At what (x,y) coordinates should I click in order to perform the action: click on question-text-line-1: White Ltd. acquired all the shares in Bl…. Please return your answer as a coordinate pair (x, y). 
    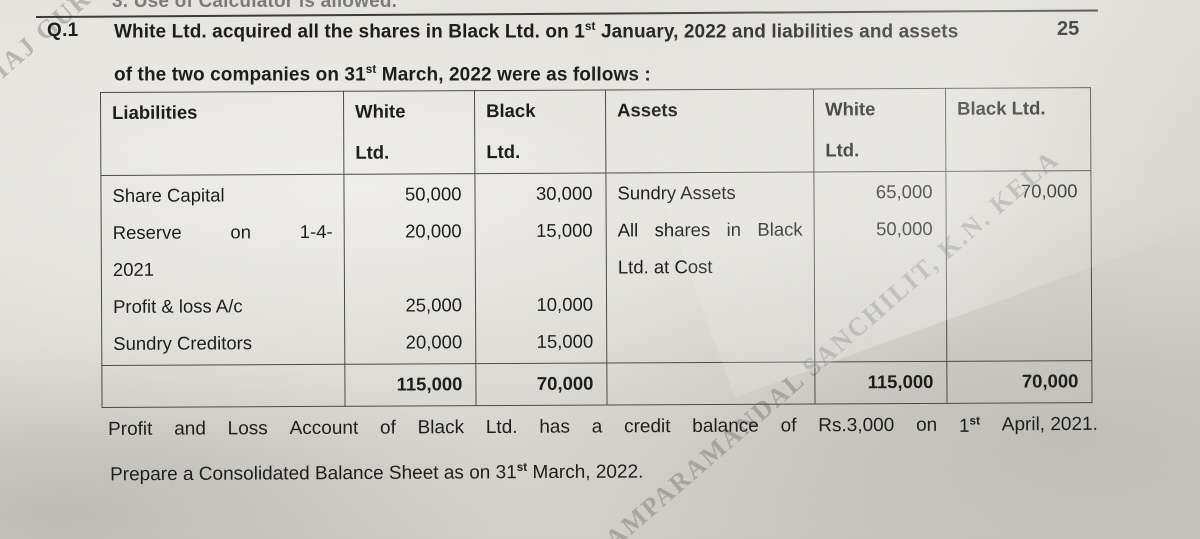
    Looking at the image, I should click on (584, 31).